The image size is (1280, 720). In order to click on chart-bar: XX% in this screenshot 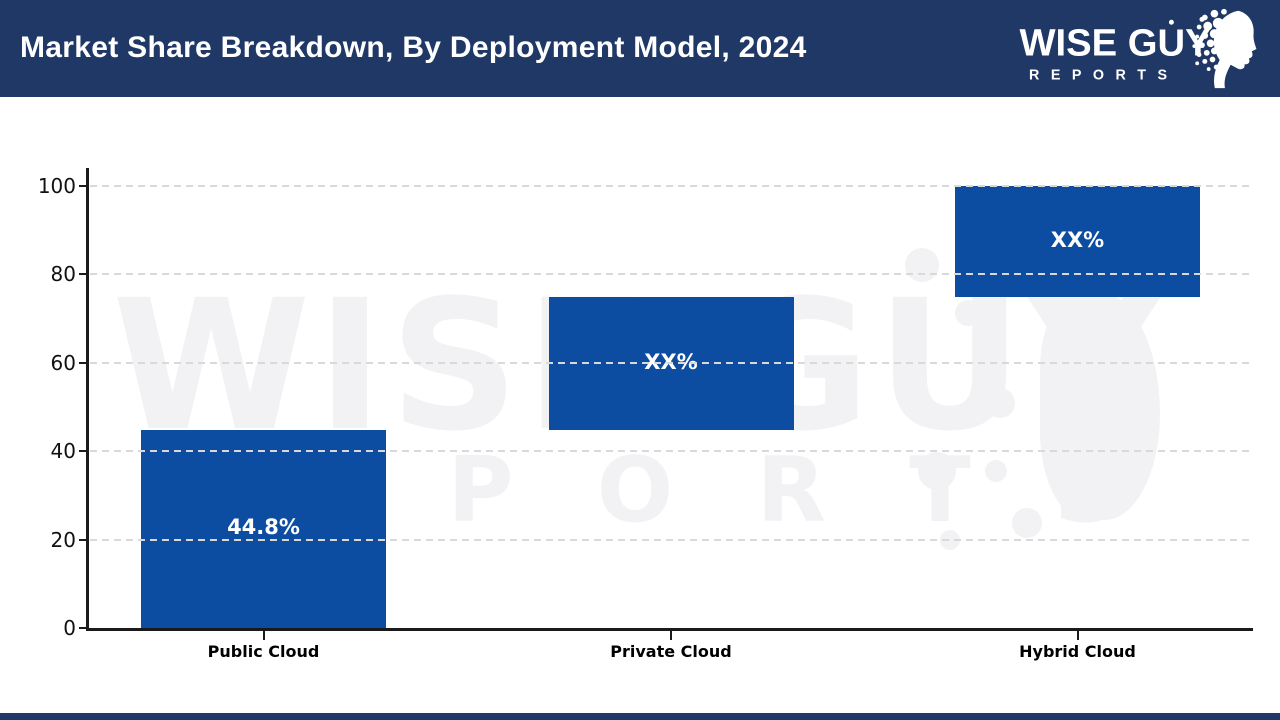, I will do `click(1077, 242)`.